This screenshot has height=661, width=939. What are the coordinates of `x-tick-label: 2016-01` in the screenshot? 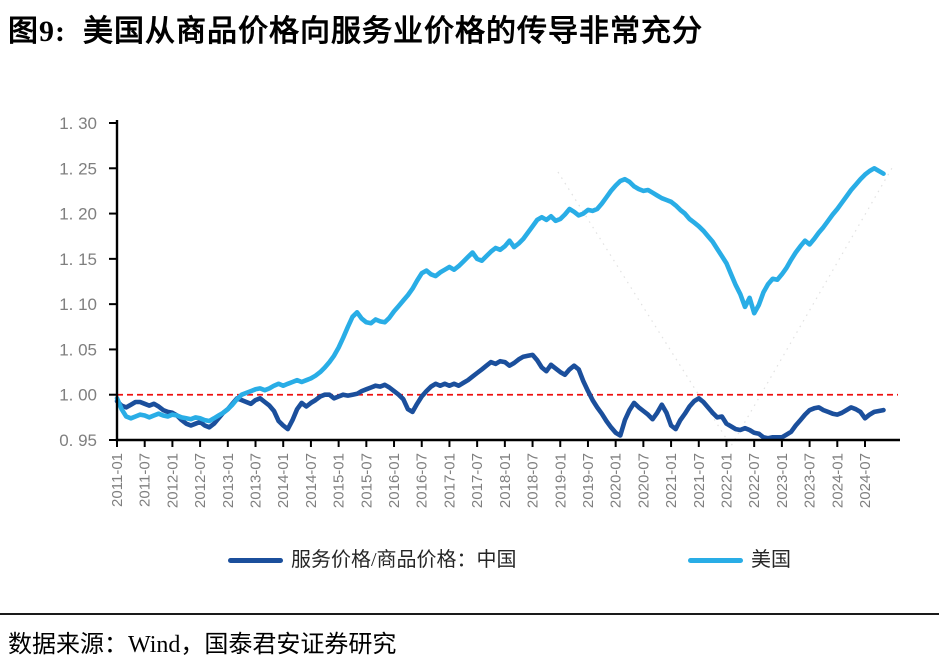 It's located at (394, 480).